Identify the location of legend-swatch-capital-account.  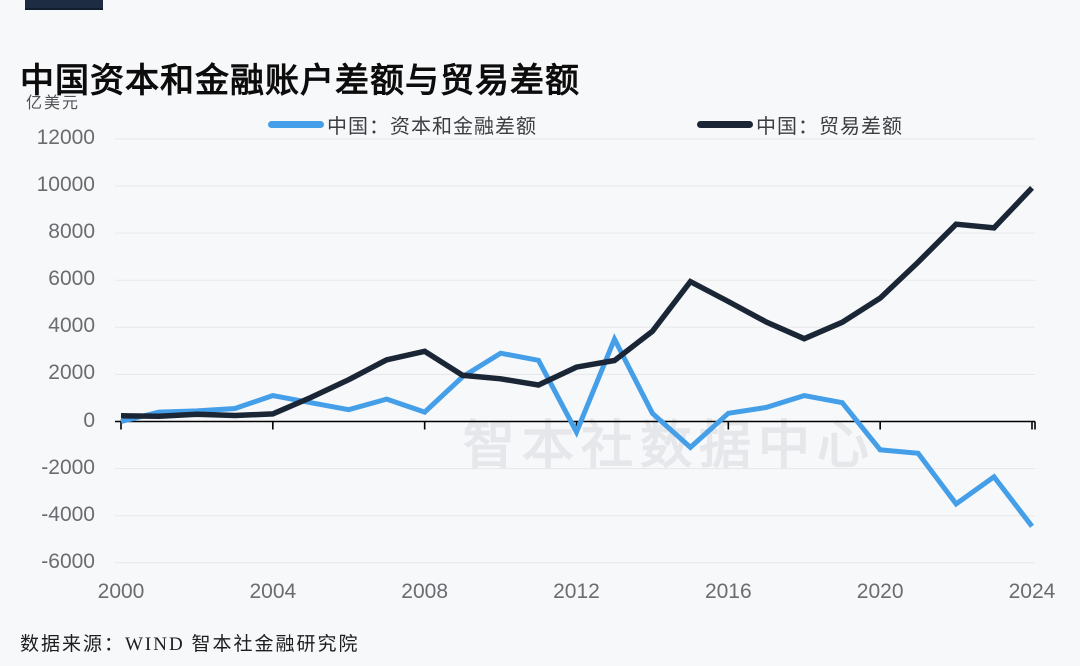
(296, 124).